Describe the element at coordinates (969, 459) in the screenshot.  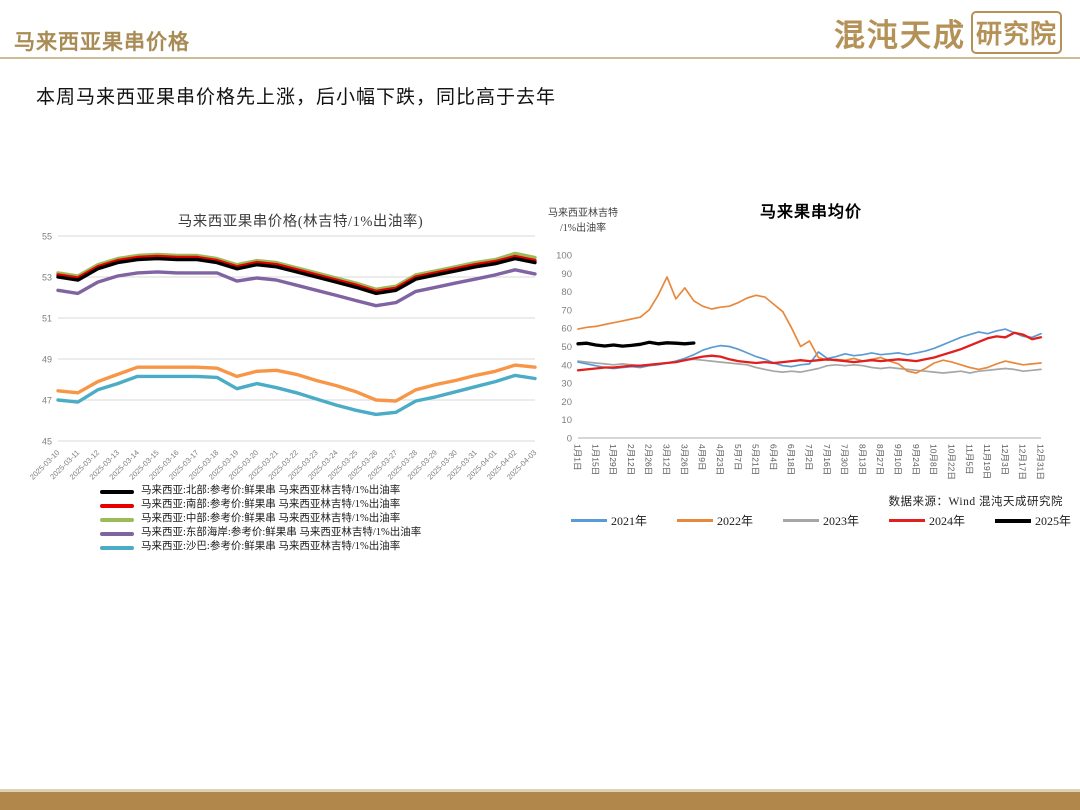
I see `svg-text: 11月5日` at that location.